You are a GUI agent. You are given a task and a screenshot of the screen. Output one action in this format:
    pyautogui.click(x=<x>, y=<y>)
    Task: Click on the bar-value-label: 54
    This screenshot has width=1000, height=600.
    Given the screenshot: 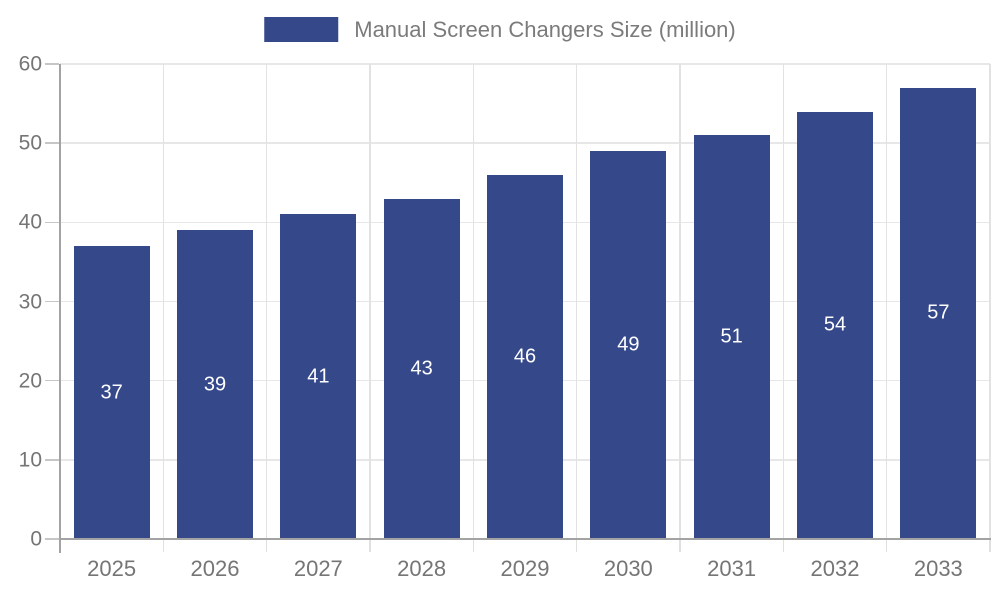 What is the action you would take?
    pyautogui.click(x=835, y=324)
    